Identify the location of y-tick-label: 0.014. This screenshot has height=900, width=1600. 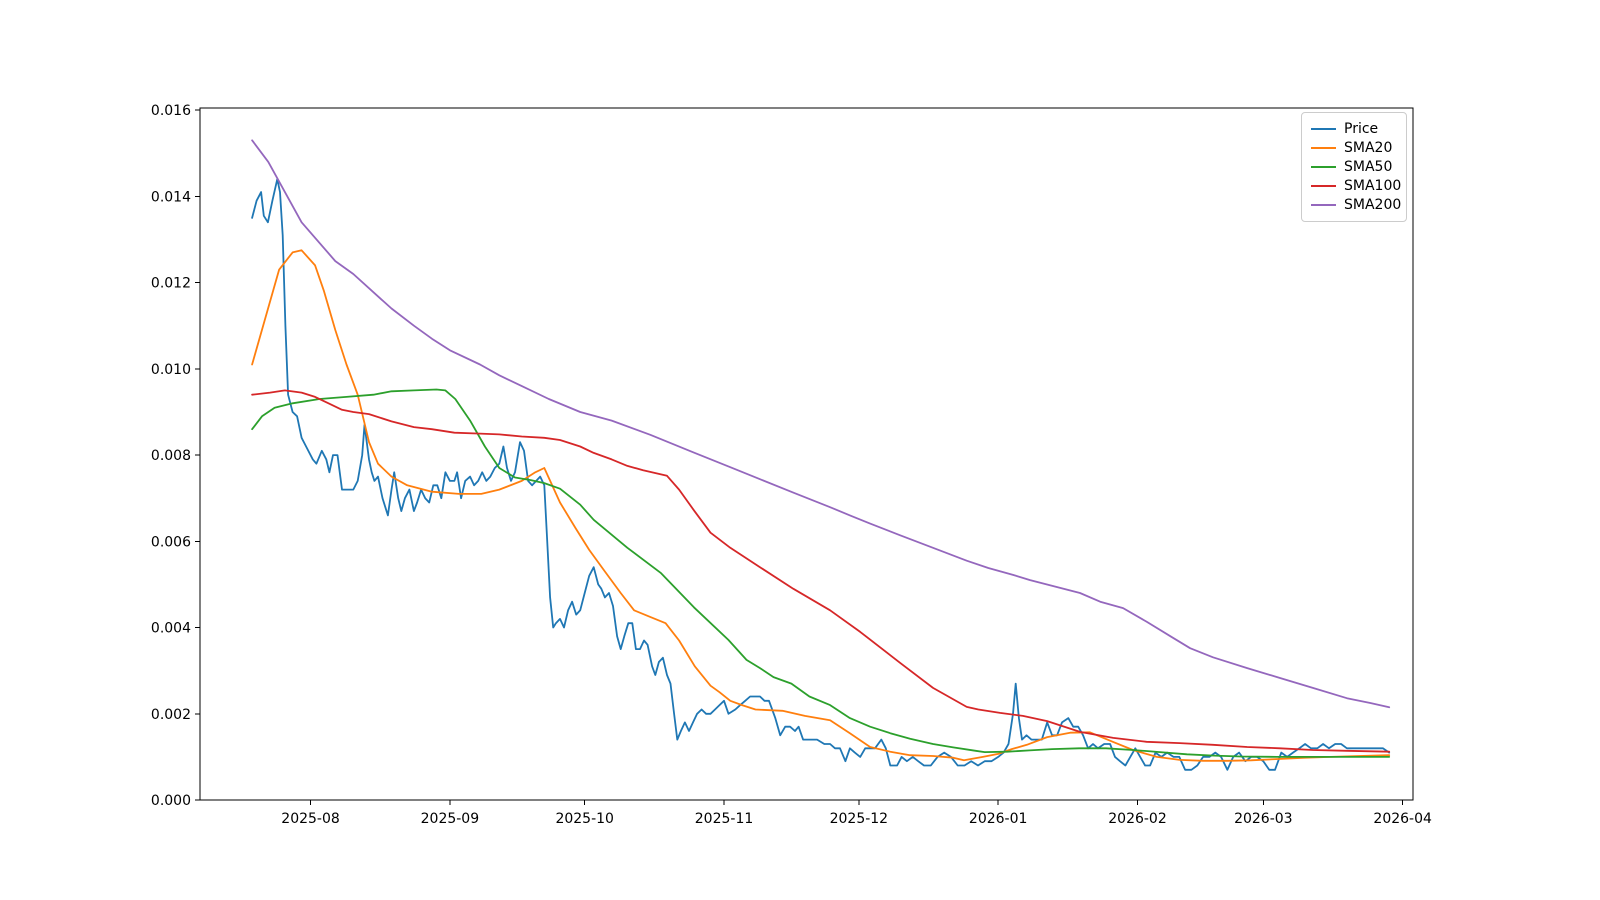
(171, 197).